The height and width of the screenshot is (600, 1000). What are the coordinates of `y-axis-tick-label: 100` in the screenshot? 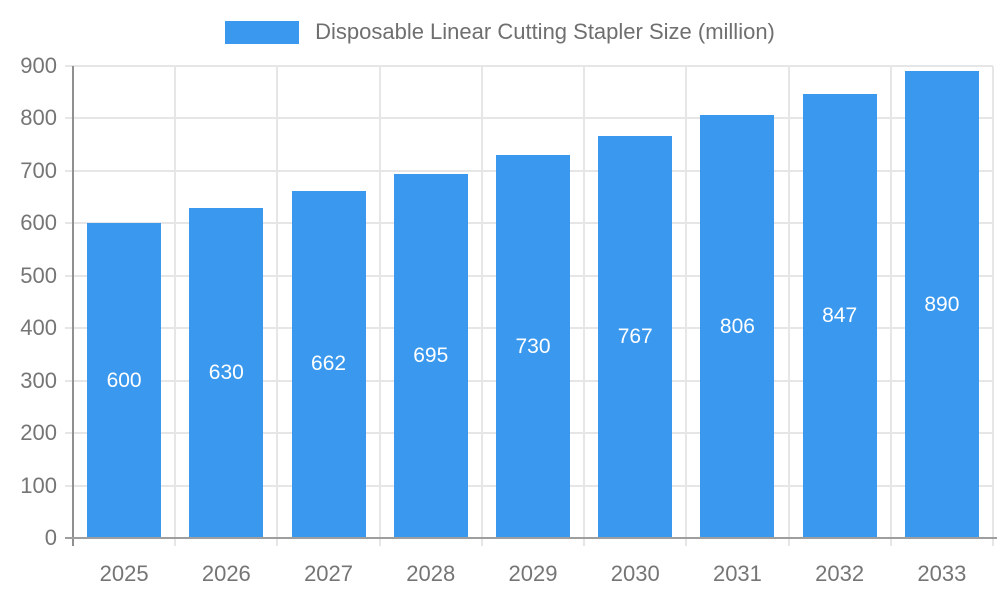 It's located at (38, 485).